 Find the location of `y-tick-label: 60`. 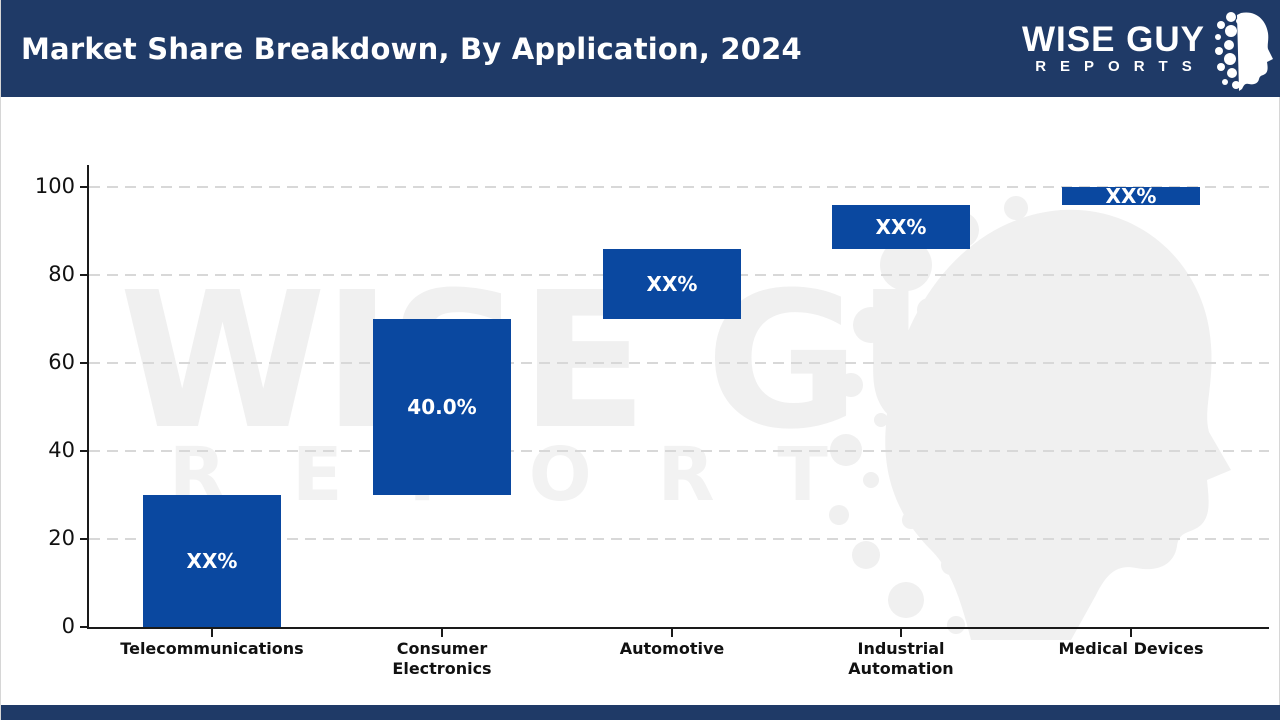

y-tick-label: 60 is located at coordinates (61, 362).